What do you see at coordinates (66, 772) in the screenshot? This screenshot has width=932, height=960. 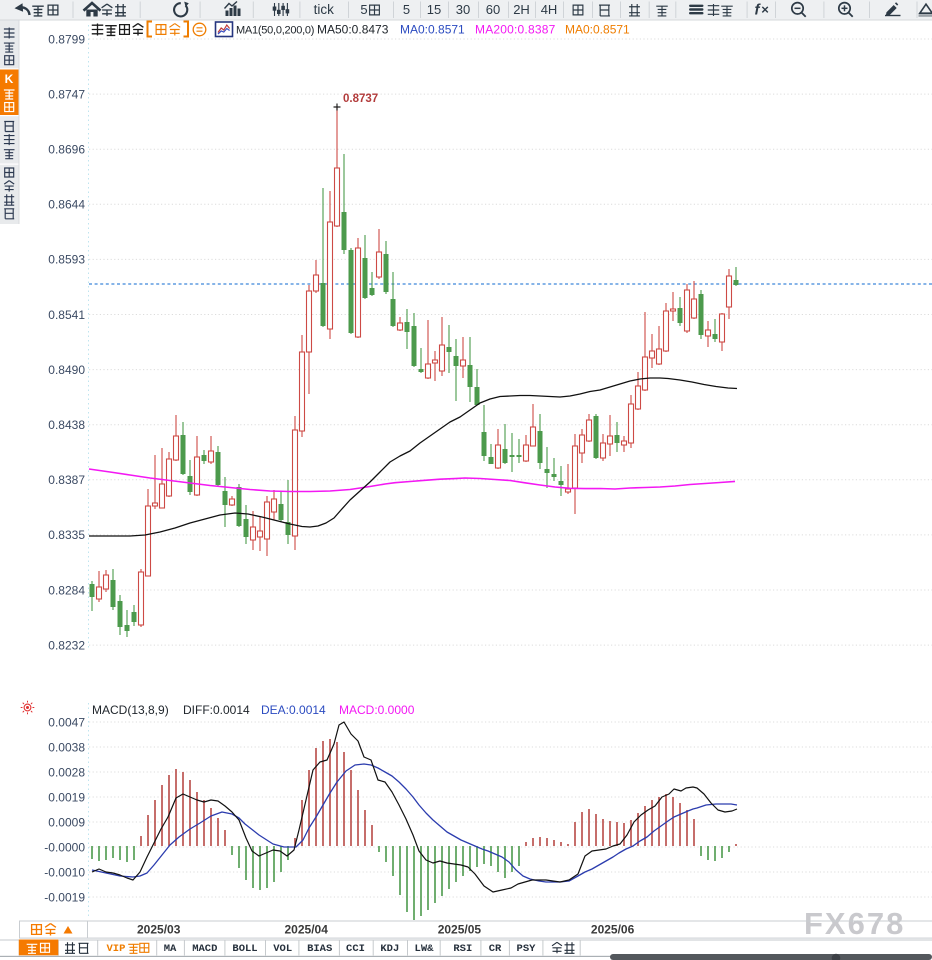 I see `svg-text: 0.0028` at bounding box center [66, 772].